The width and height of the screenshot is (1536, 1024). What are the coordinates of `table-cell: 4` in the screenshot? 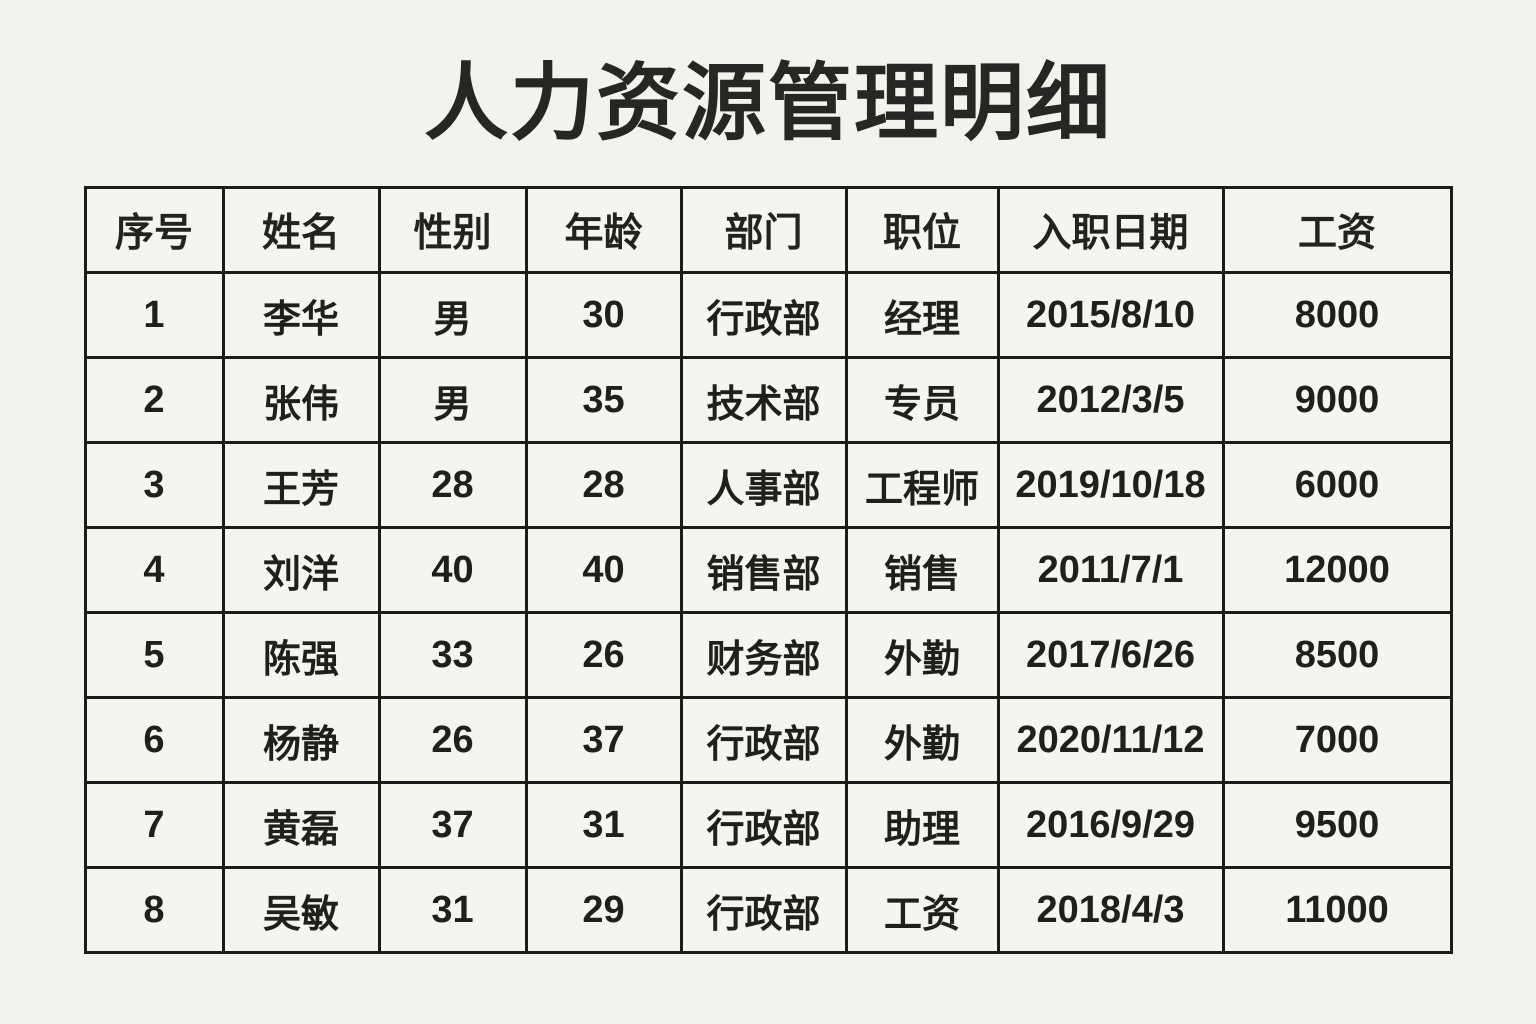 It's located at (154, 570).